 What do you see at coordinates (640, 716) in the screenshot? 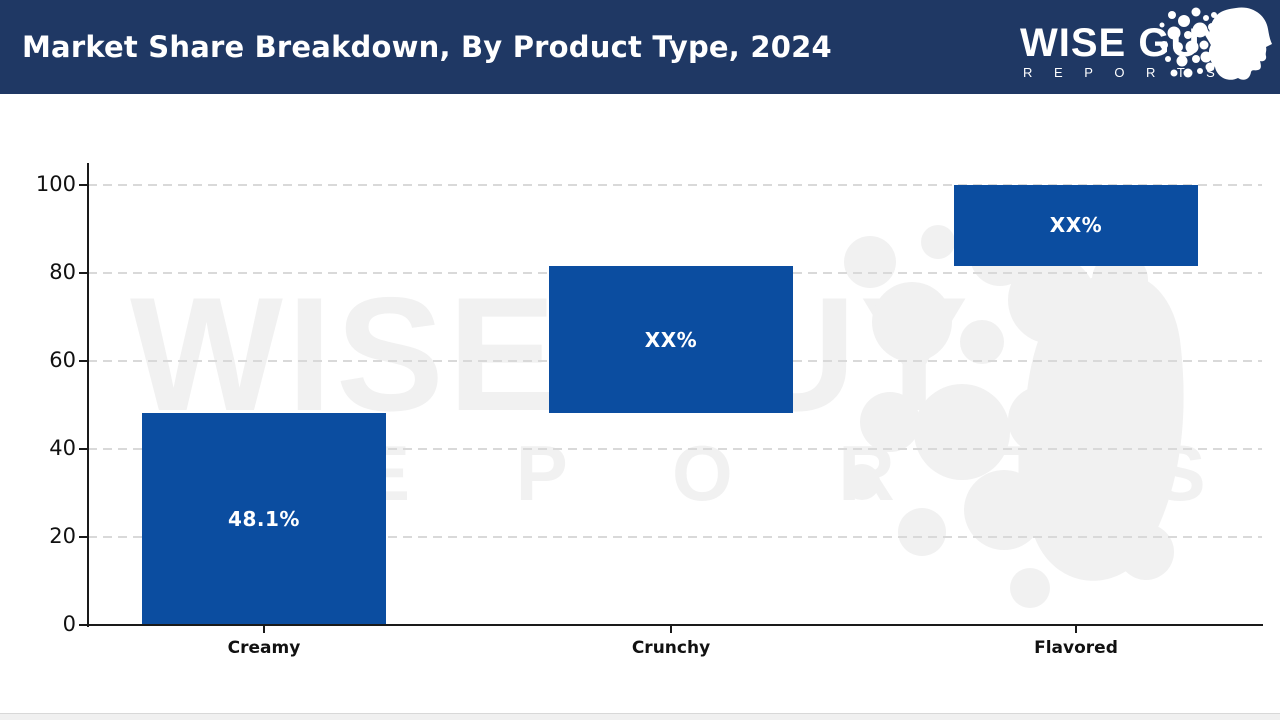
I see `bottom-rule` at bounding box center [640, 716].